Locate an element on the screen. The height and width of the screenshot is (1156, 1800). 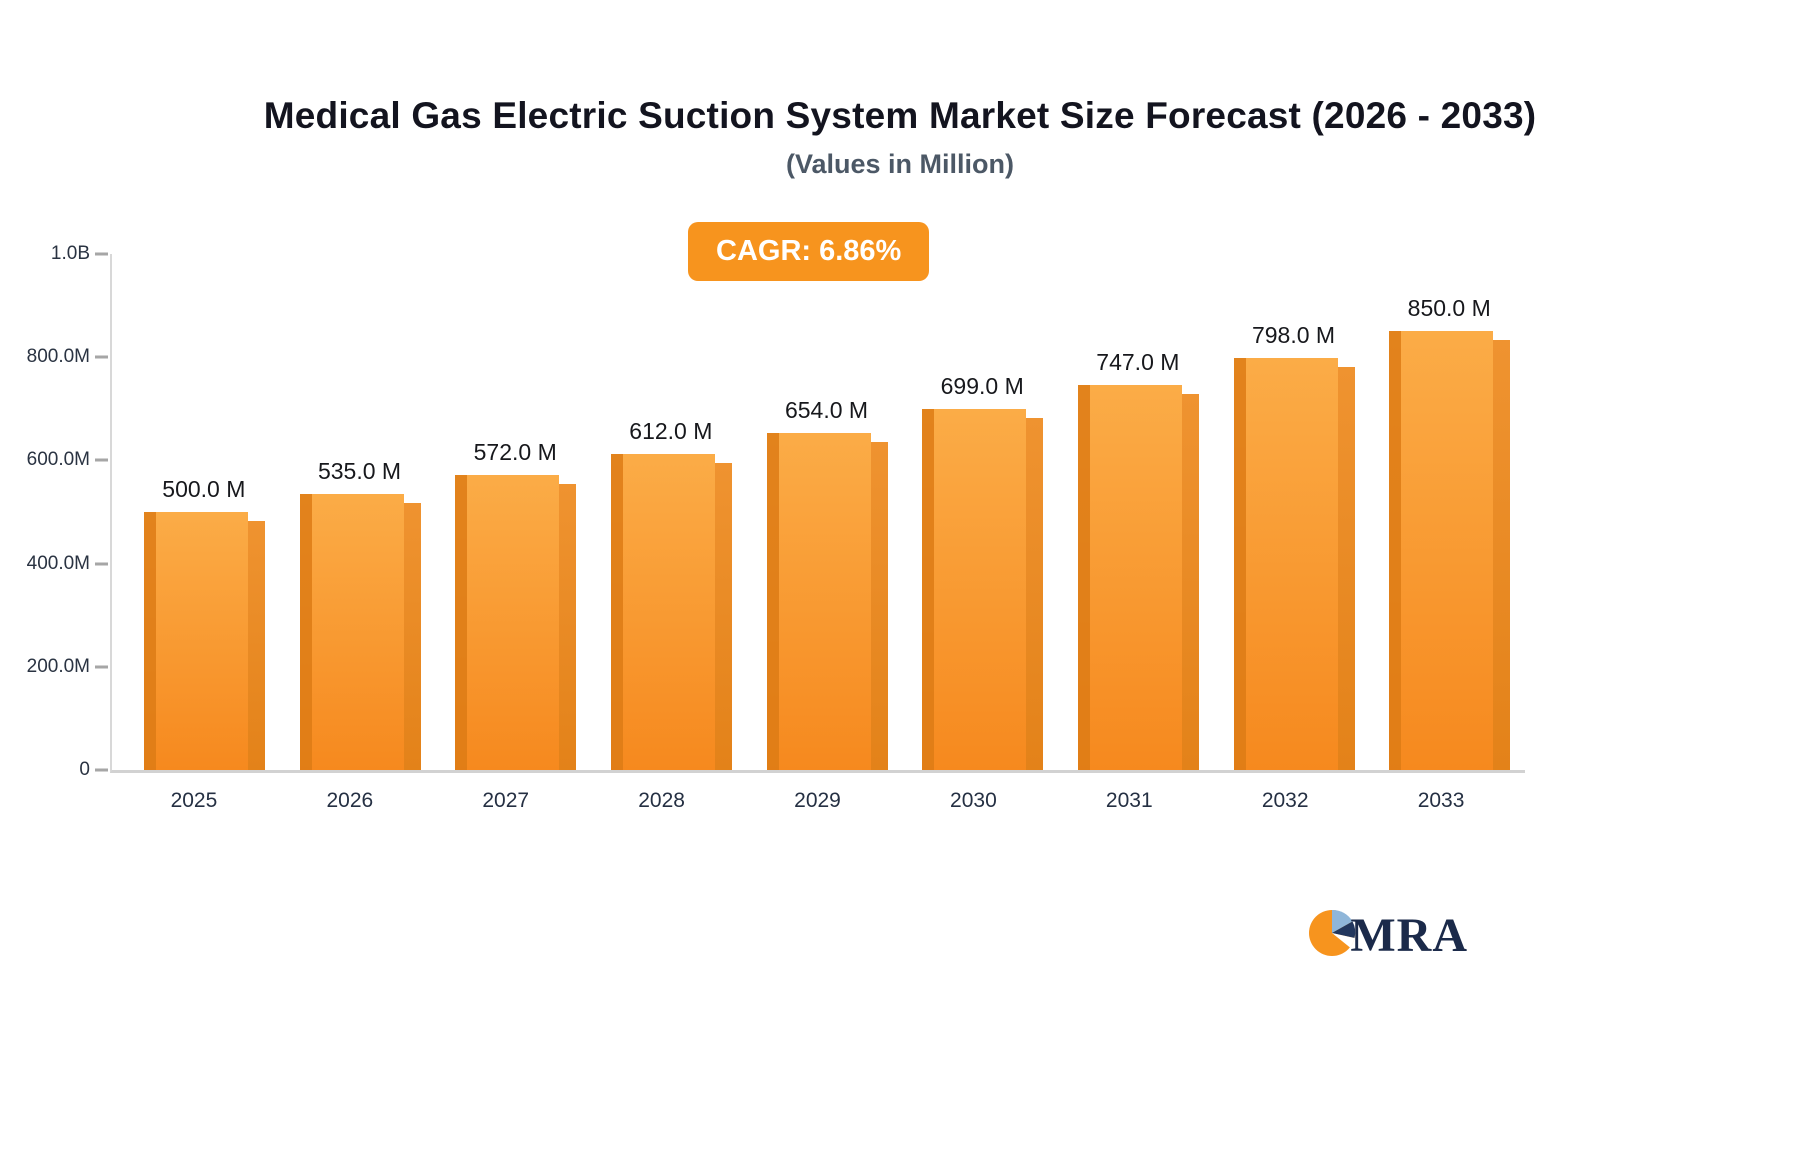
x-axis-label: 2029 is located at coordinates (817, 800).